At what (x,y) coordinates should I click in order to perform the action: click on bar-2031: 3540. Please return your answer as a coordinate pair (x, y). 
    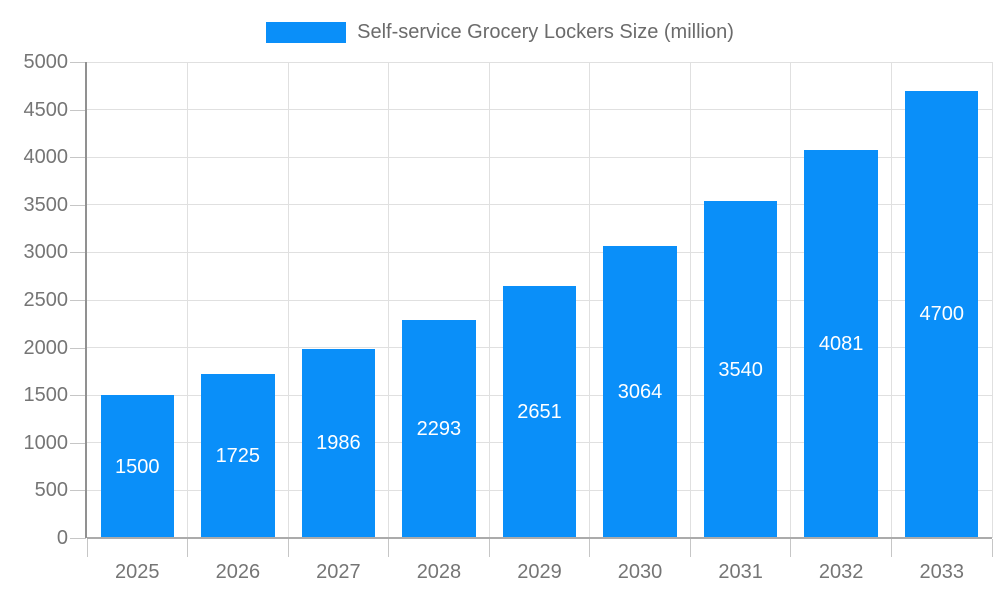
    Looking at the image, I should click on (740, 369).